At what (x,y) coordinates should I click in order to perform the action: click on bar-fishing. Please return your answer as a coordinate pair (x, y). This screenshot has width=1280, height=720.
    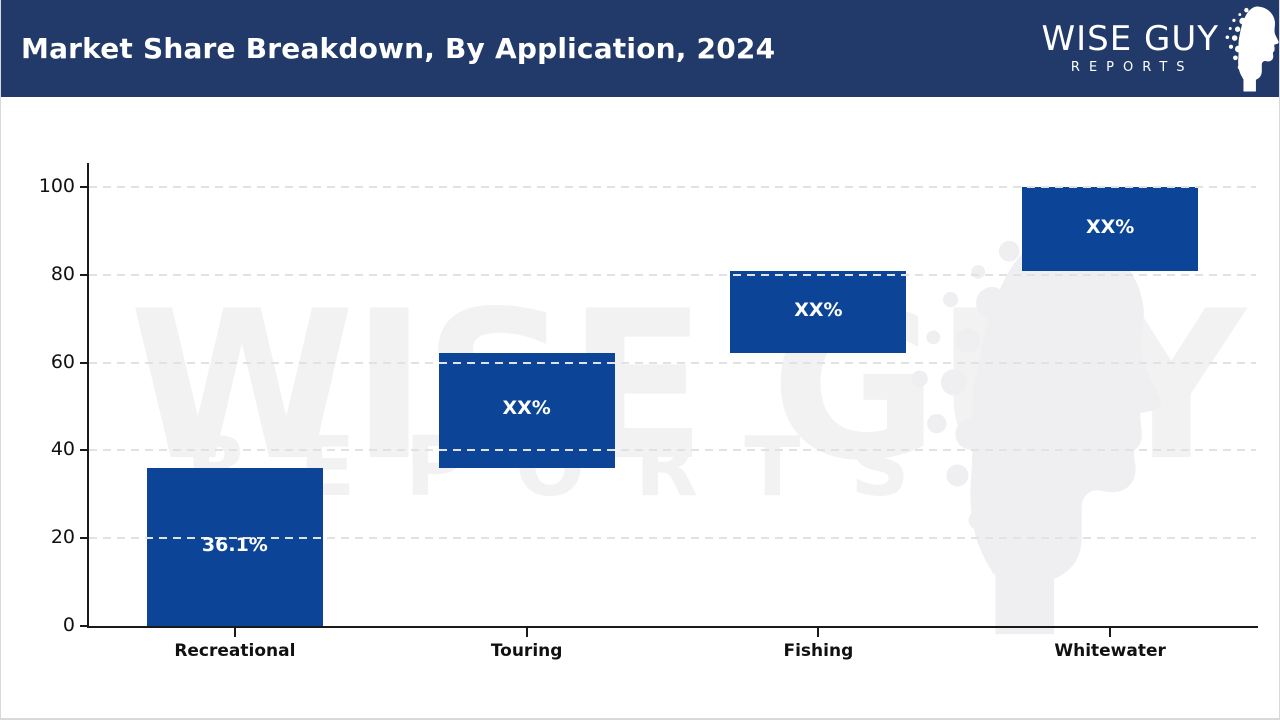
    Looking at the image, I should click on (818, 311).